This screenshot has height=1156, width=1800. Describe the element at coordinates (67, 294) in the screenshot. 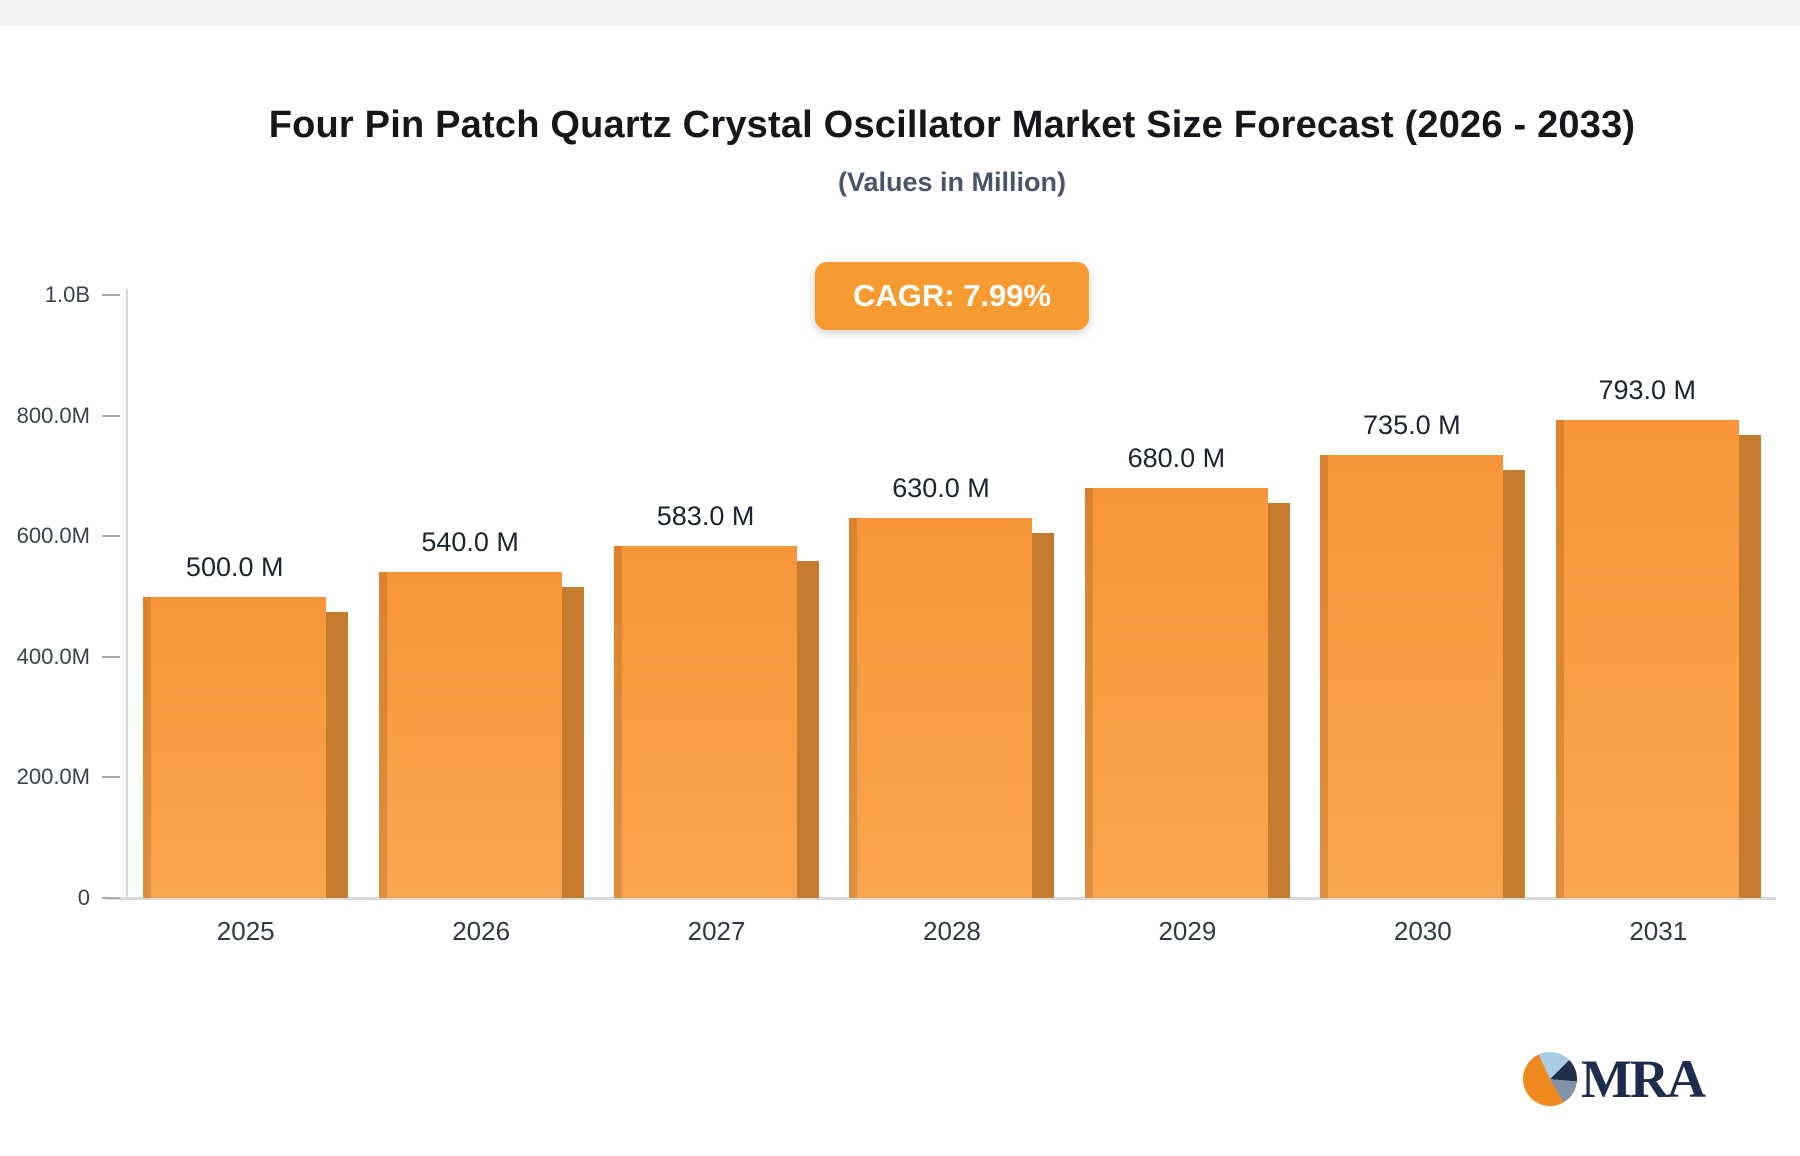

I see `y-axis-tick-label: 1.0B` at that location.